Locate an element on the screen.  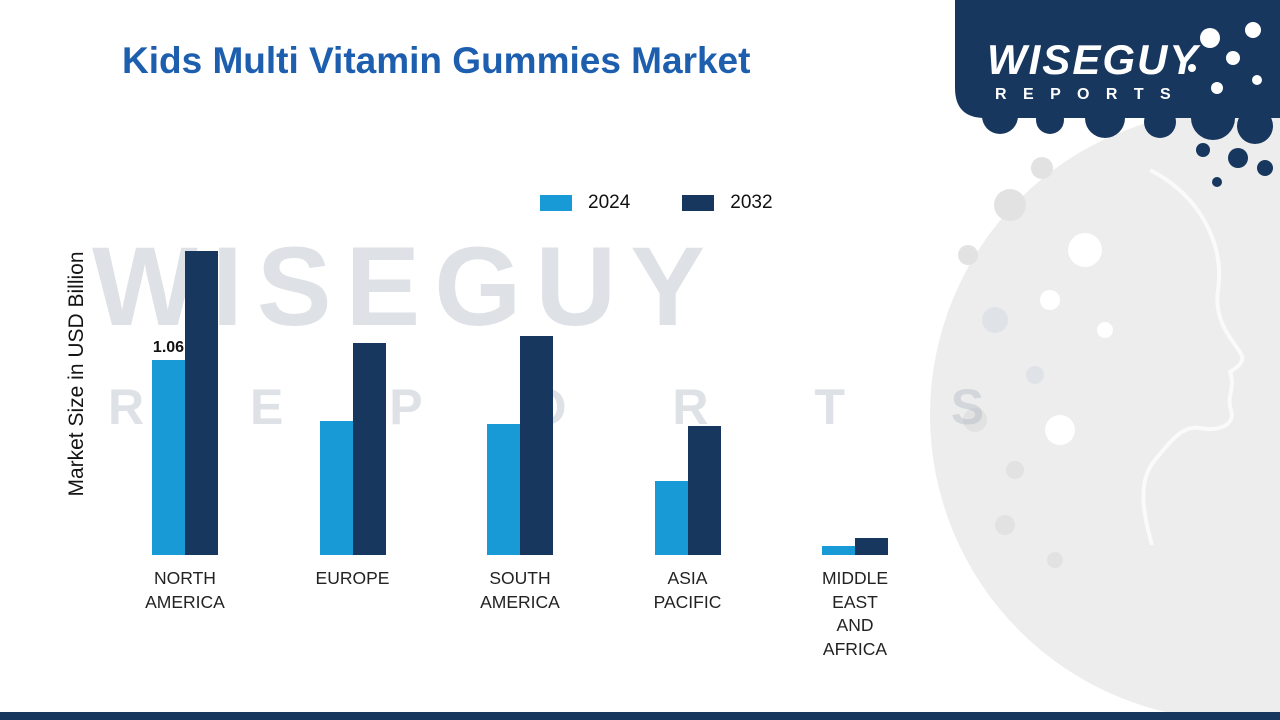
bar-2024-europe is located at coordinates (336, 488).